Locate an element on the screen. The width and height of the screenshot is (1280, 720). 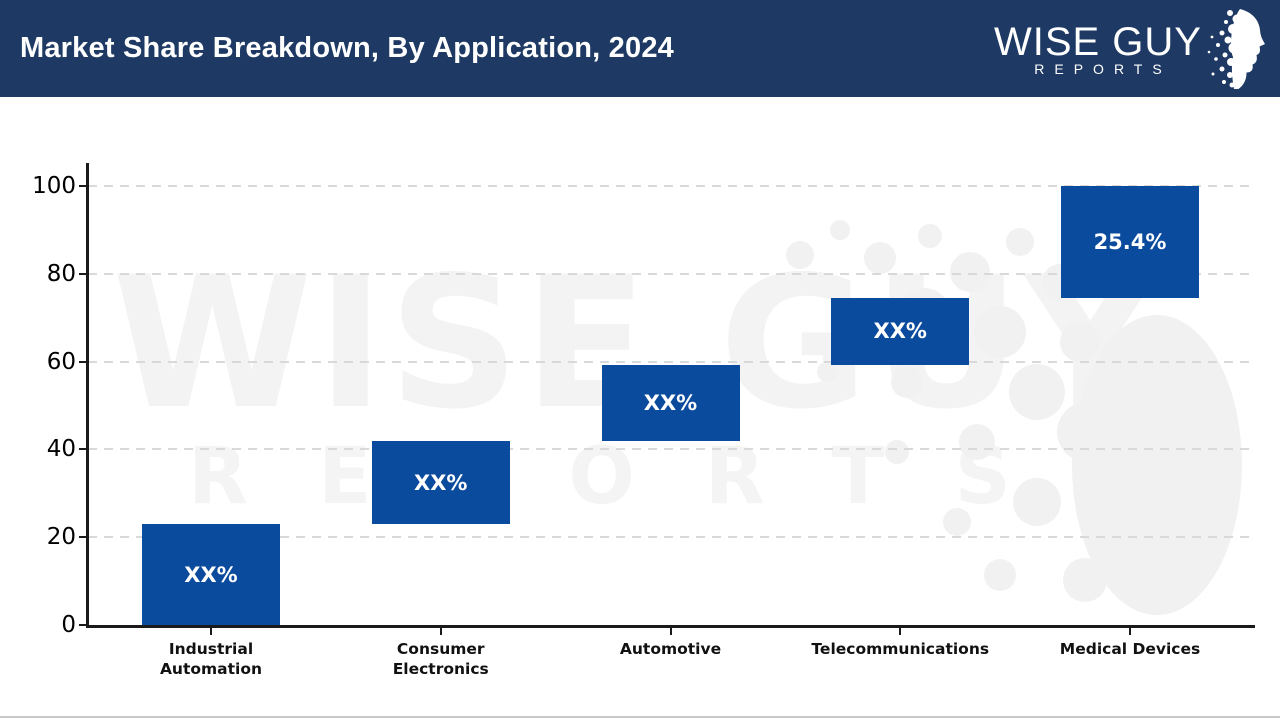
x-tick-label-line: Telecommunications is located at coordinates (900, 649).